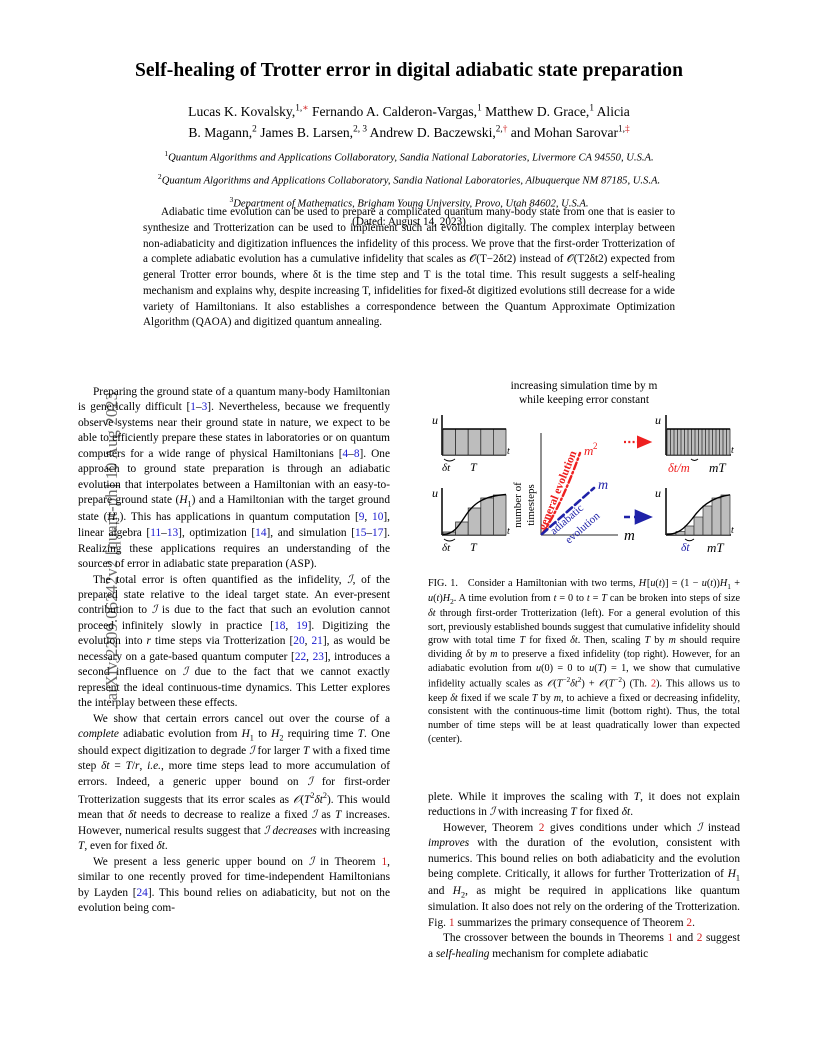 This screenshot has width=816, height=1056. What do you see at coordinates (563, 133) in the screenshot?
I see `author-name: and Mohan Sarovar` at bounding box center [563, 133].